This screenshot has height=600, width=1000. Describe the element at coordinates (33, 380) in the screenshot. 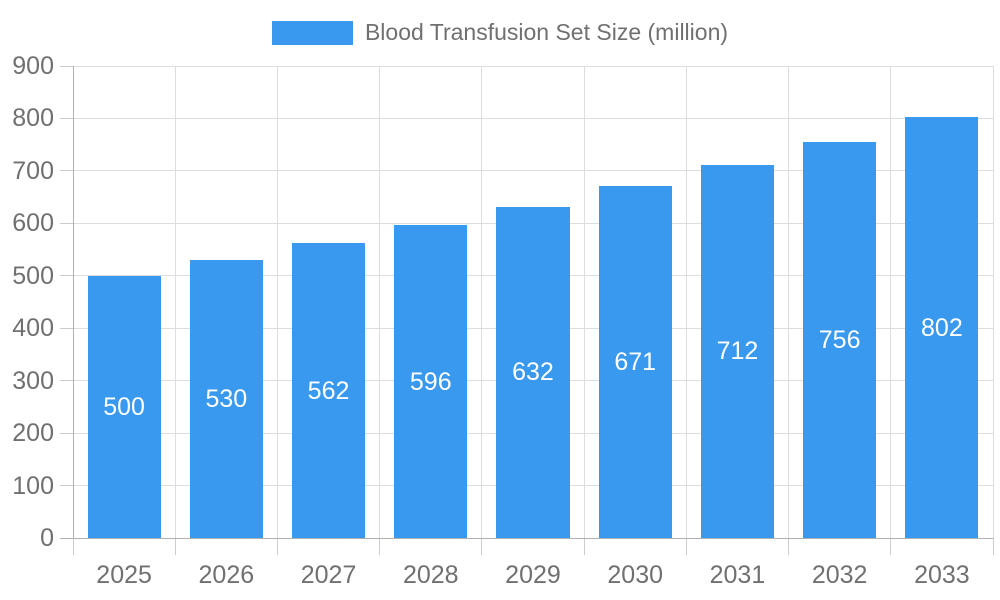

I see `y-axis-tick-label: 300` at that location.